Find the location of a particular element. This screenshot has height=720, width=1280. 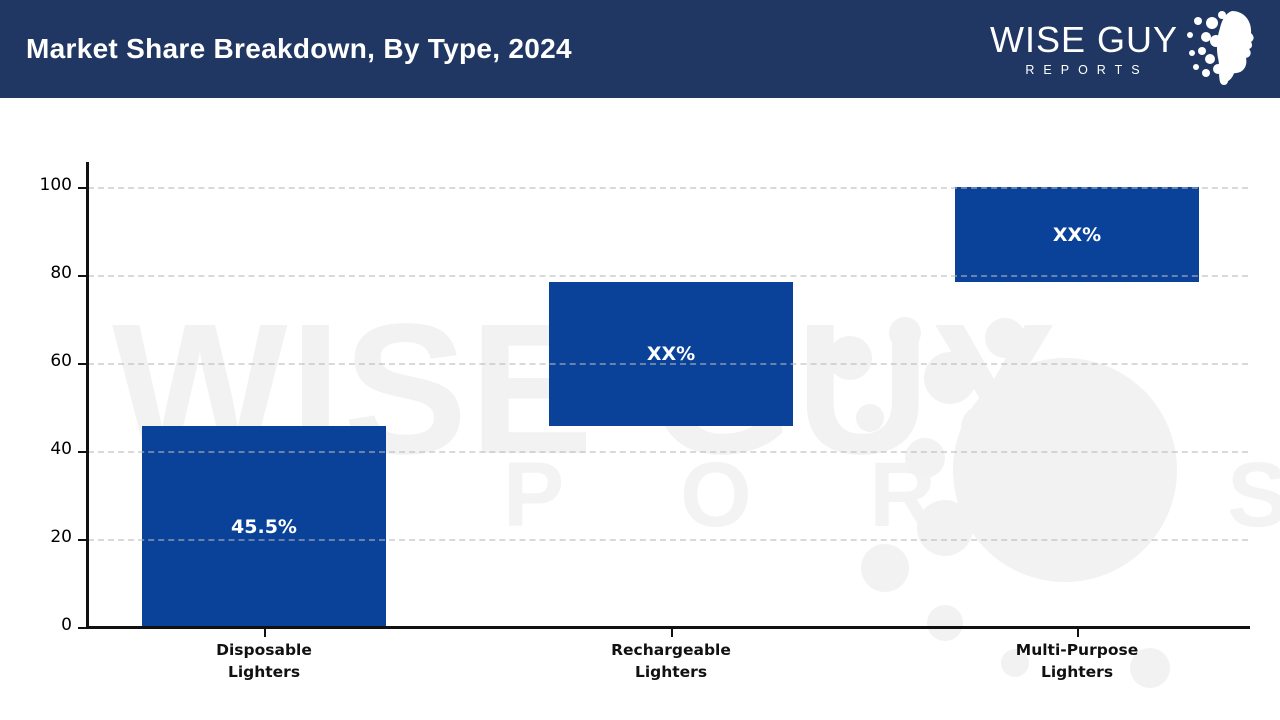

bar-rechargeable-lighters: XX% is located at coordinates (671, 354).